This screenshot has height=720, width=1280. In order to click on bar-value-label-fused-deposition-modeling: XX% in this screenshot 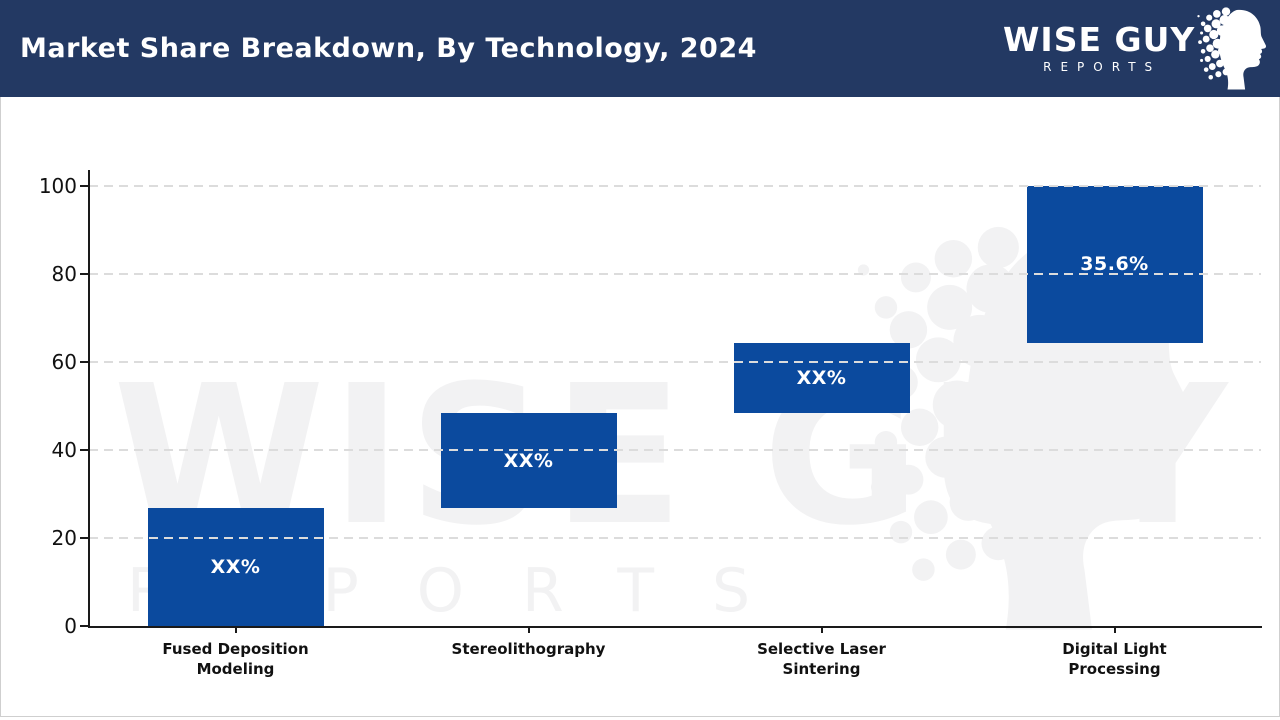, I will do `click(235, 567)`.